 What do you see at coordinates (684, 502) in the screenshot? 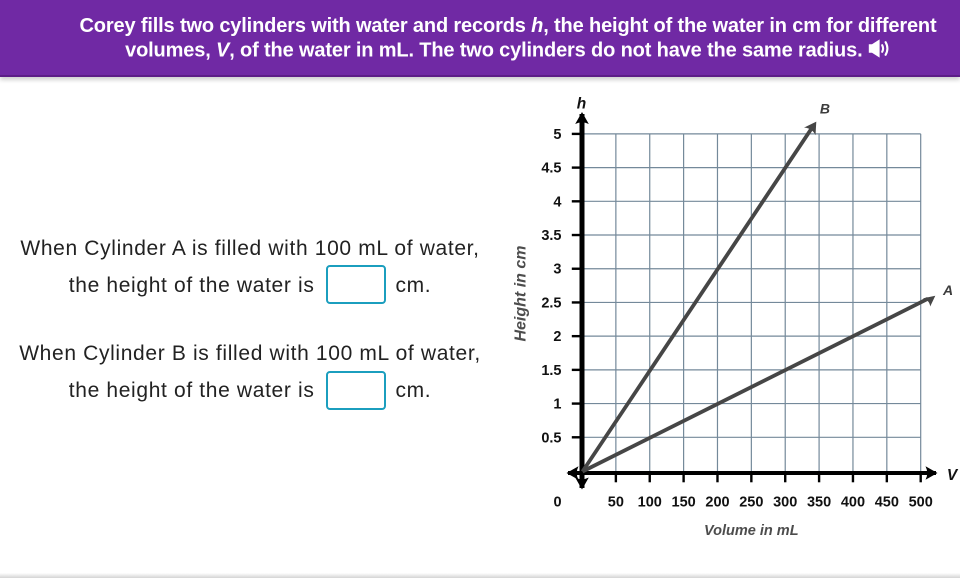
I see `svg-text: 150` at bounding box center [684, 502].